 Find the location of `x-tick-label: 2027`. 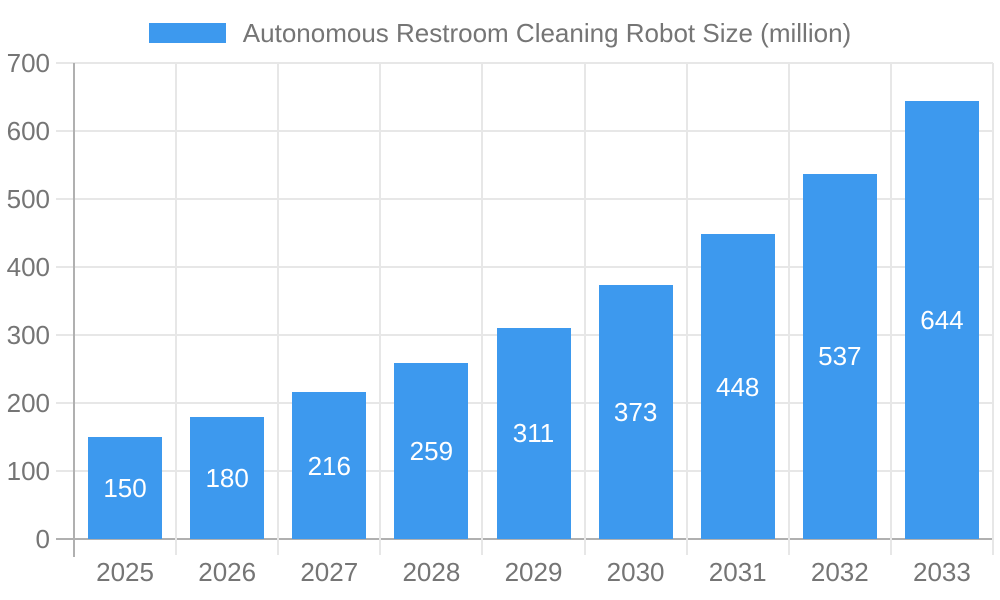

x-tick-label: 2027 is located at coordinates (329, 572).